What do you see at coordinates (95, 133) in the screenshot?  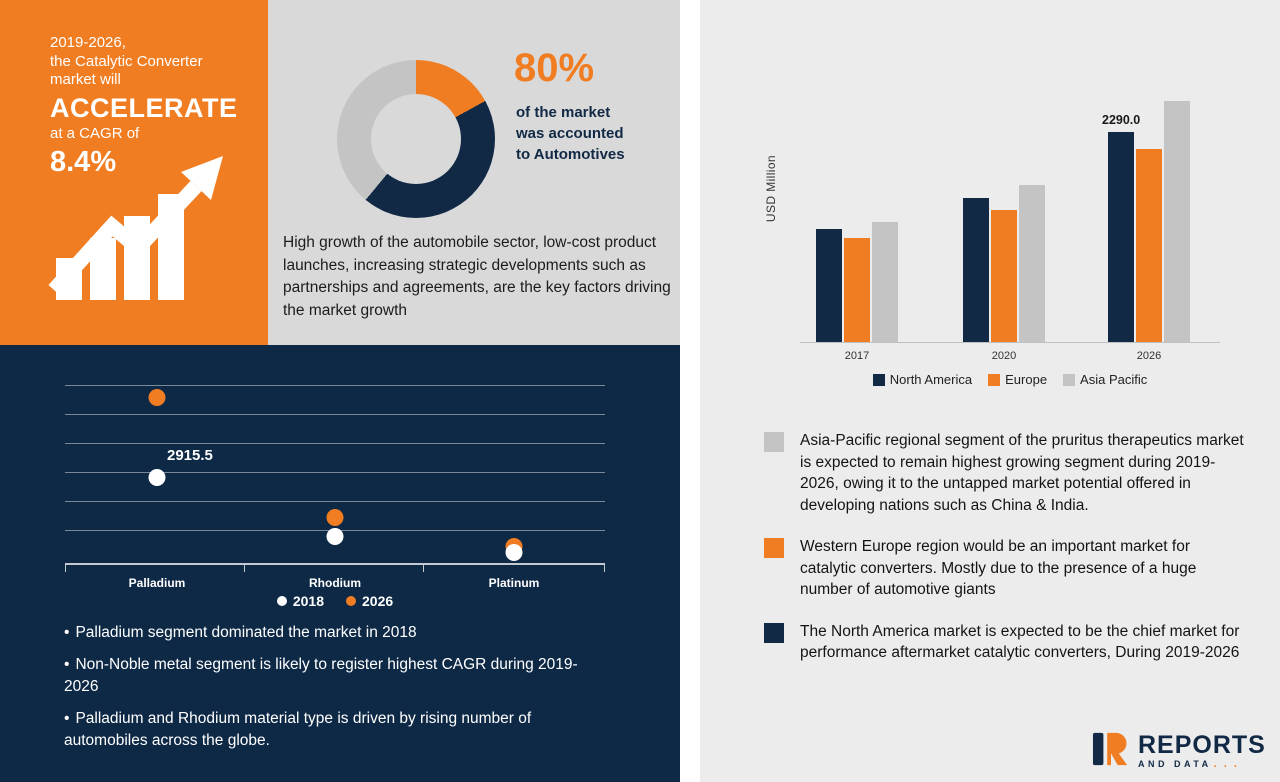 I see `cagr-line5: at a CAGR of` at bounding box center [95, 133].